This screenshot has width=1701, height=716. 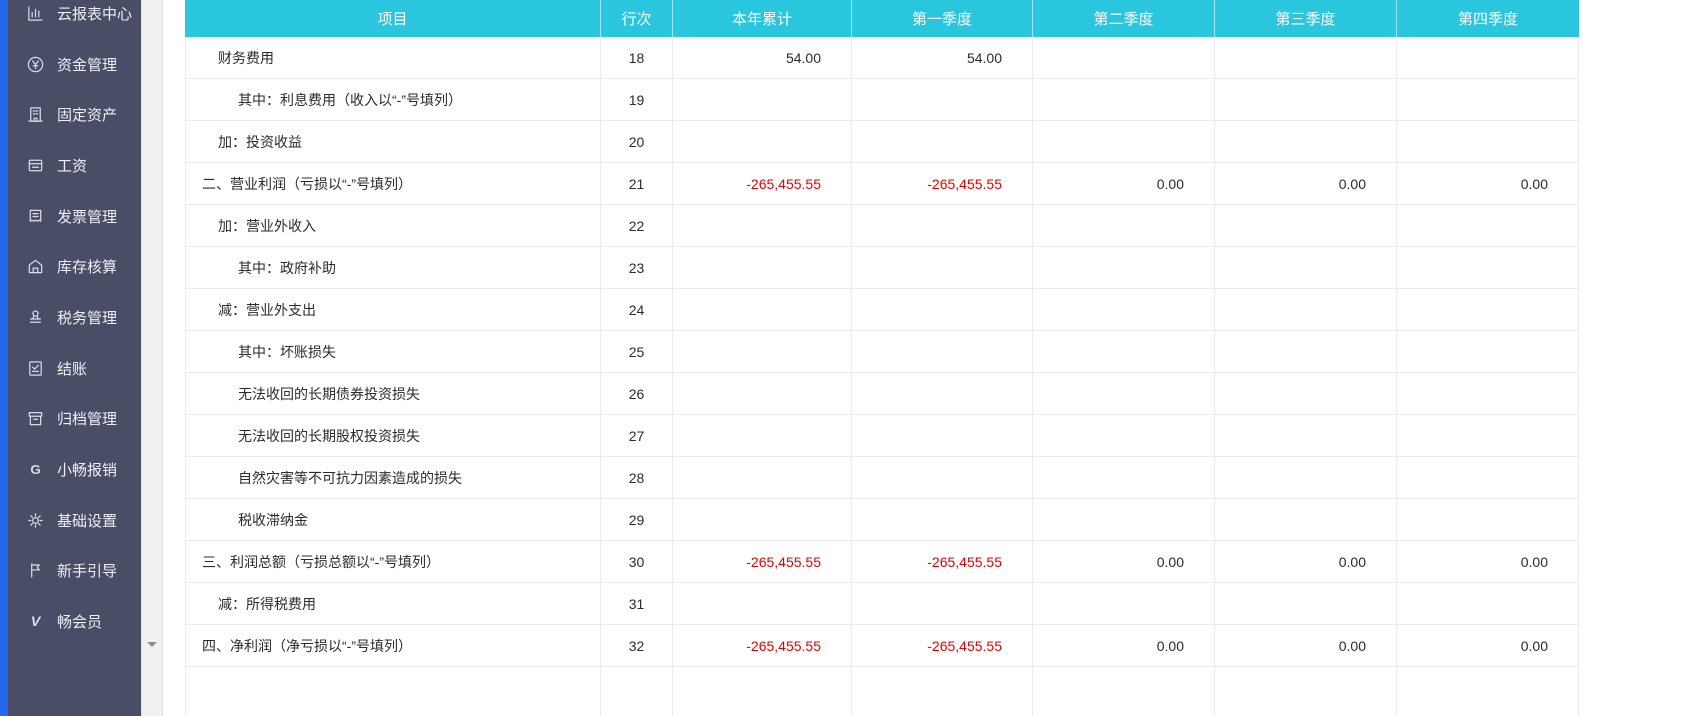 What do you see at coordinates (74, 266) in the screenshot?
I see `sidebar-item-warehouse: 库存核算` at bounding box center [74, 266].